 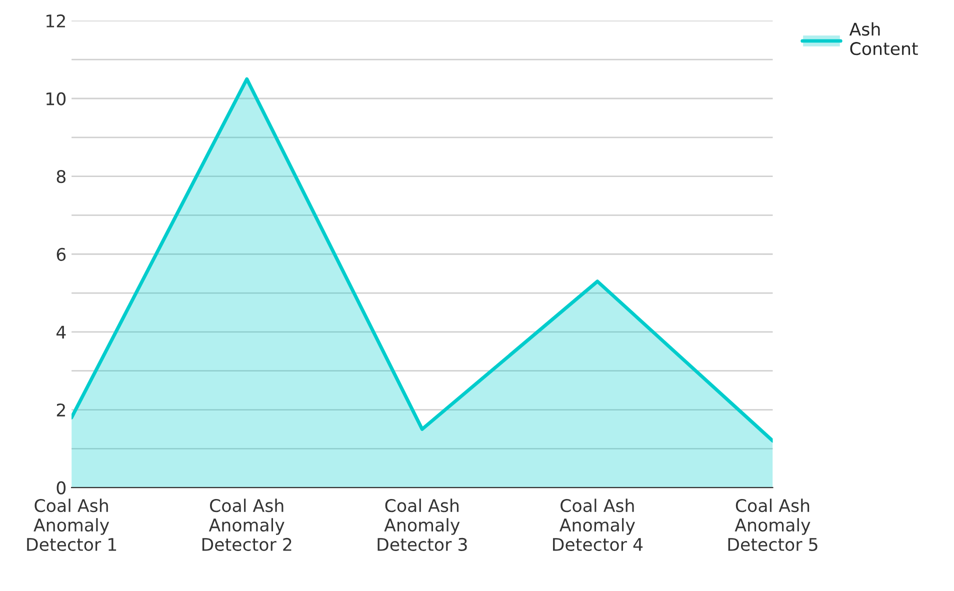 What do you see at coordinates (61, 177) in the screenshot?
I see `y-tick-label: 8` at bounding box center [61, 177].